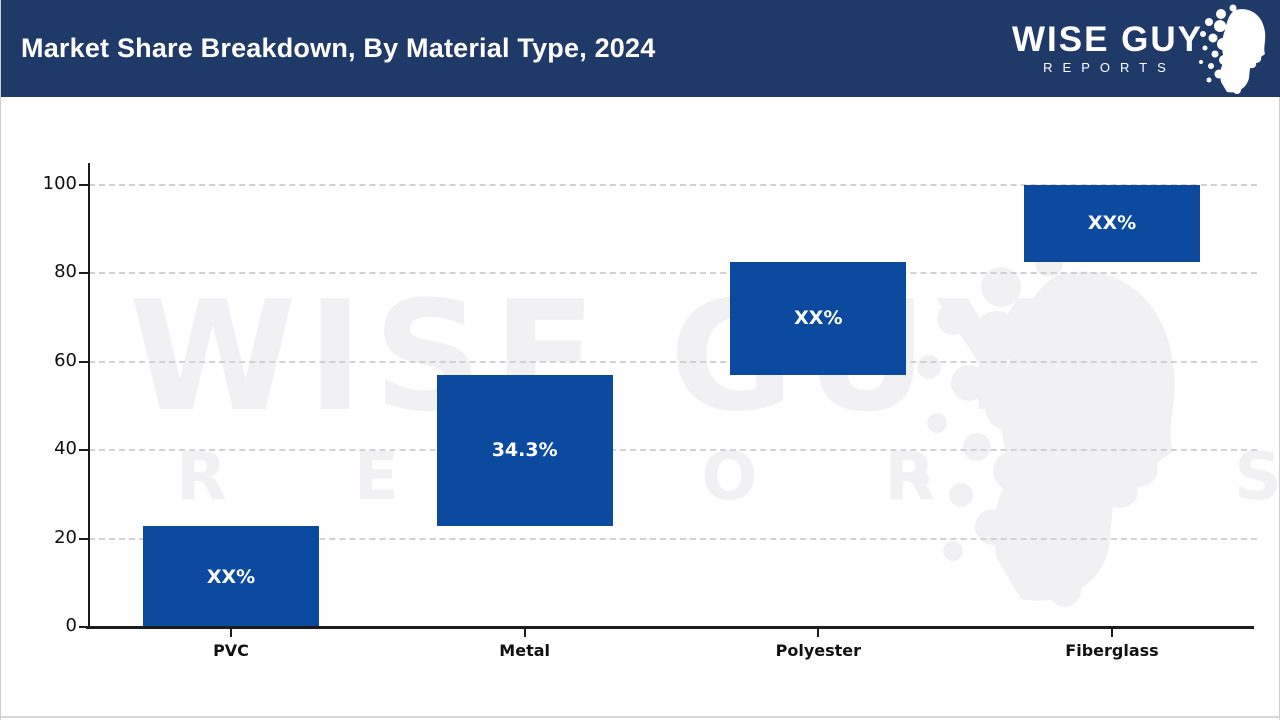  I want to click on bar-metal: 34.3%, so click(524, 450).